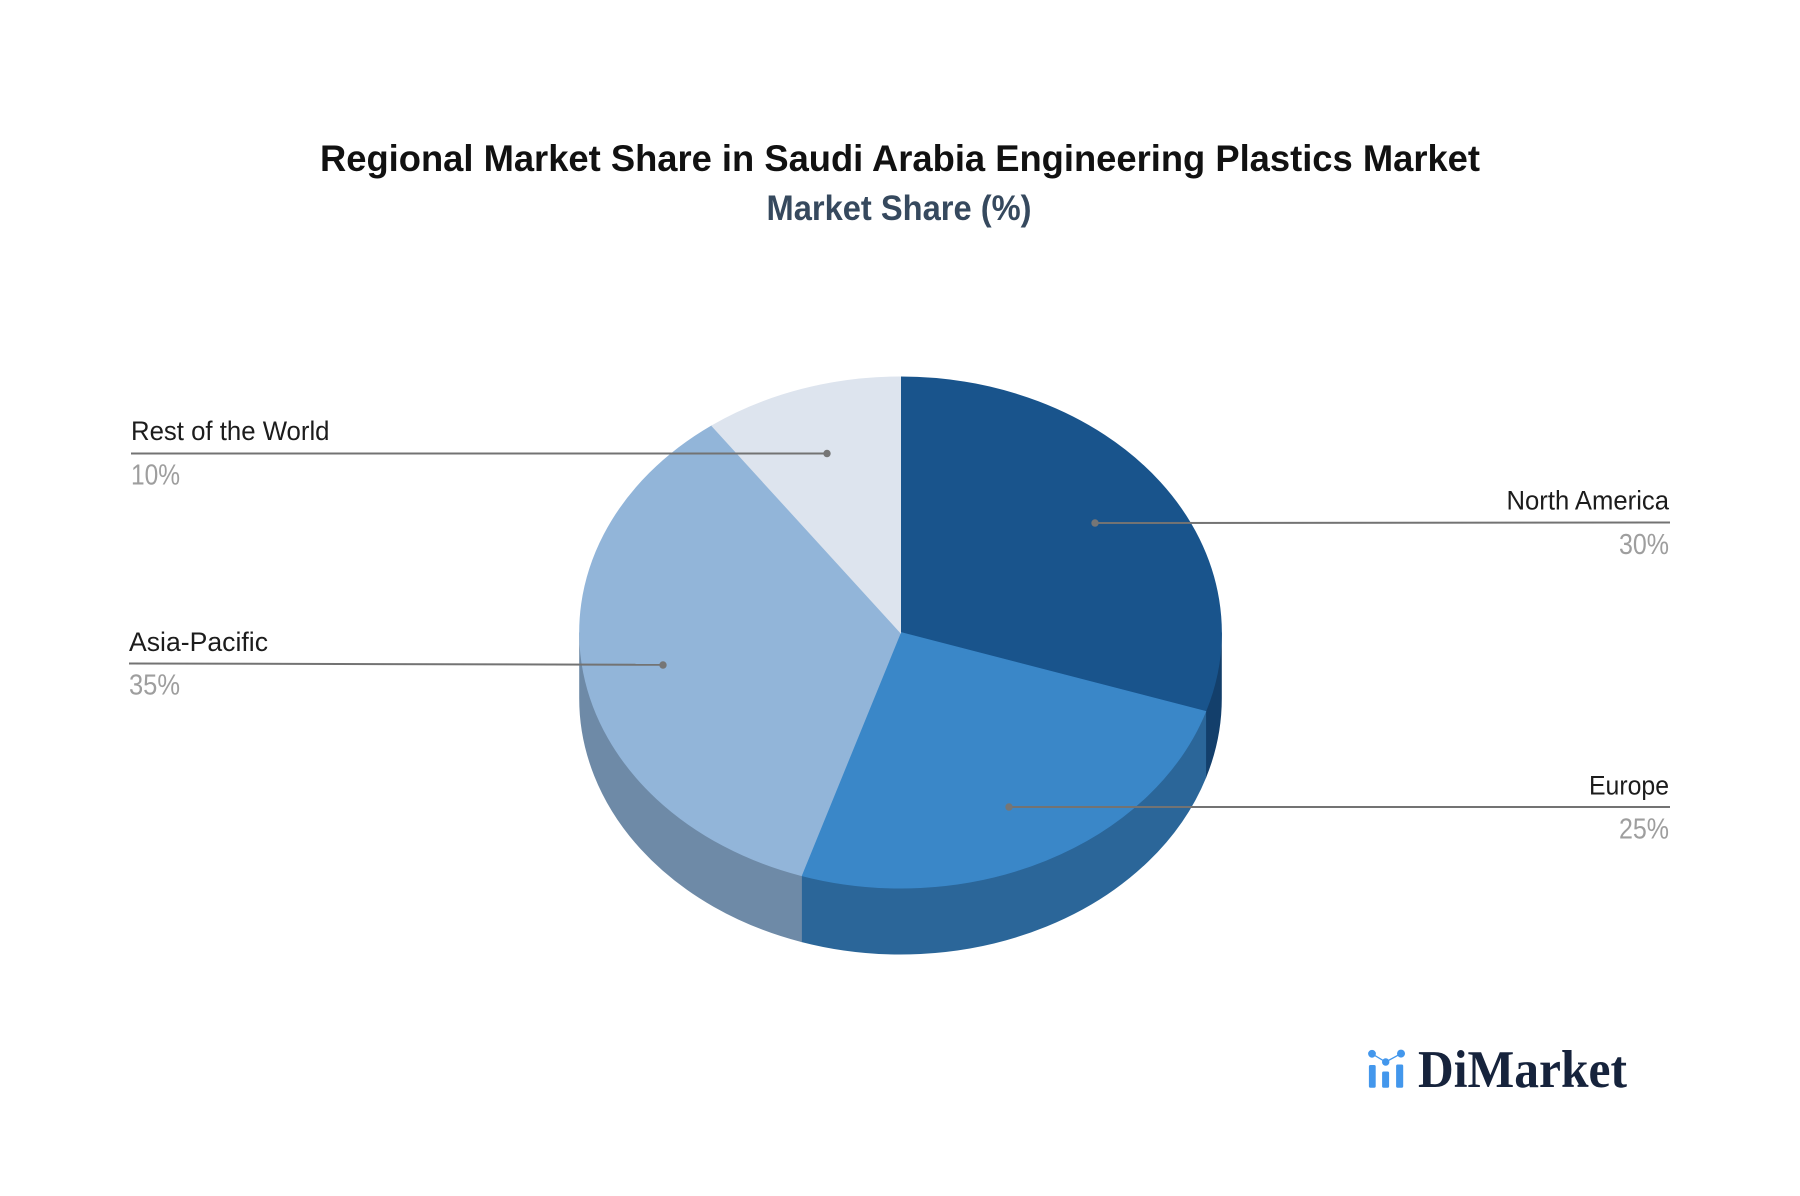  I want to click on svg-text: 35%, so click(154, 686).